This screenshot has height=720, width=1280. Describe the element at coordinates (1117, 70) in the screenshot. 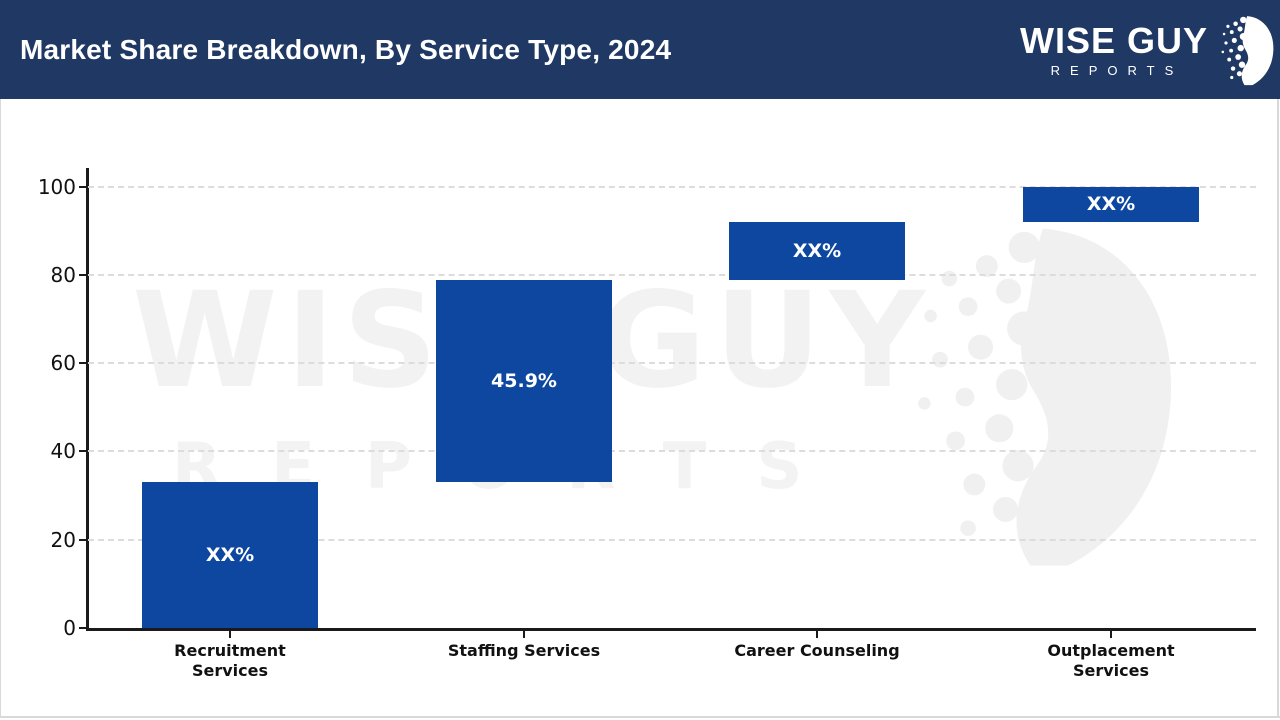

I see `logo-text-reports: REPORTS` at that location.